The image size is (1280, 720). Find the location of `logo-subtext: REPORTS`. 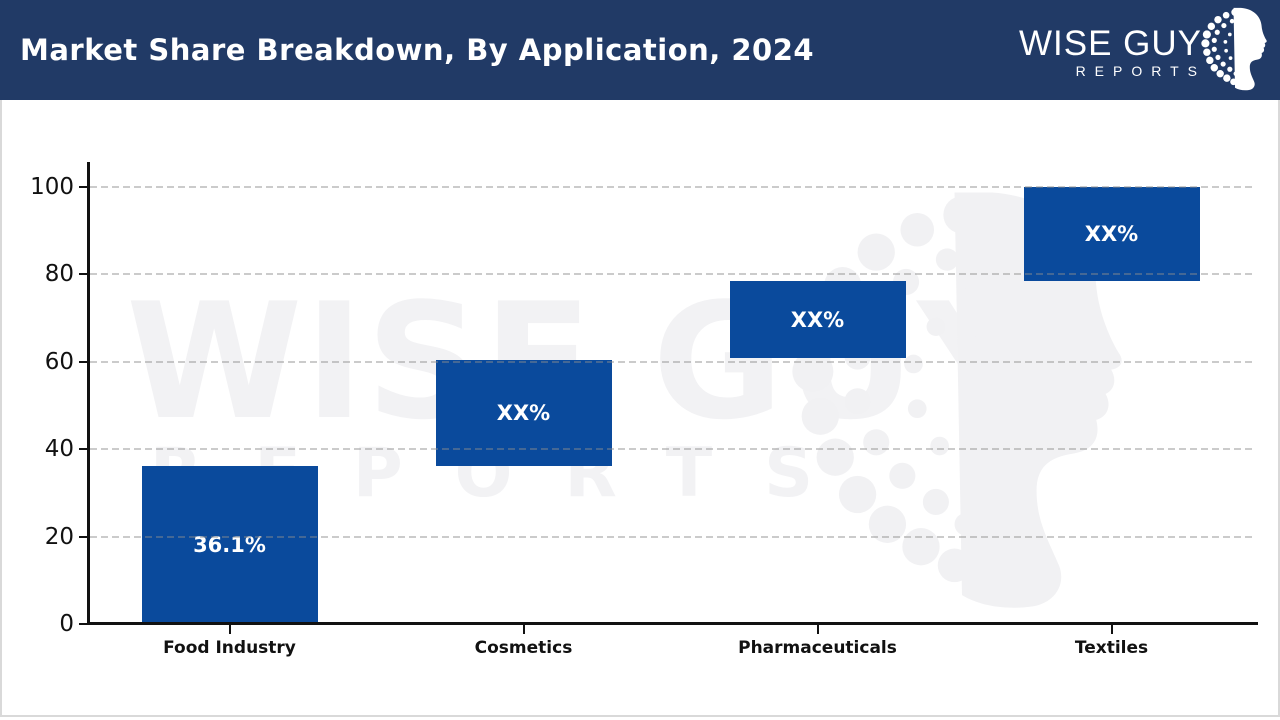

logo-subtext: REPORTS is located at coordinates (1140, 71).